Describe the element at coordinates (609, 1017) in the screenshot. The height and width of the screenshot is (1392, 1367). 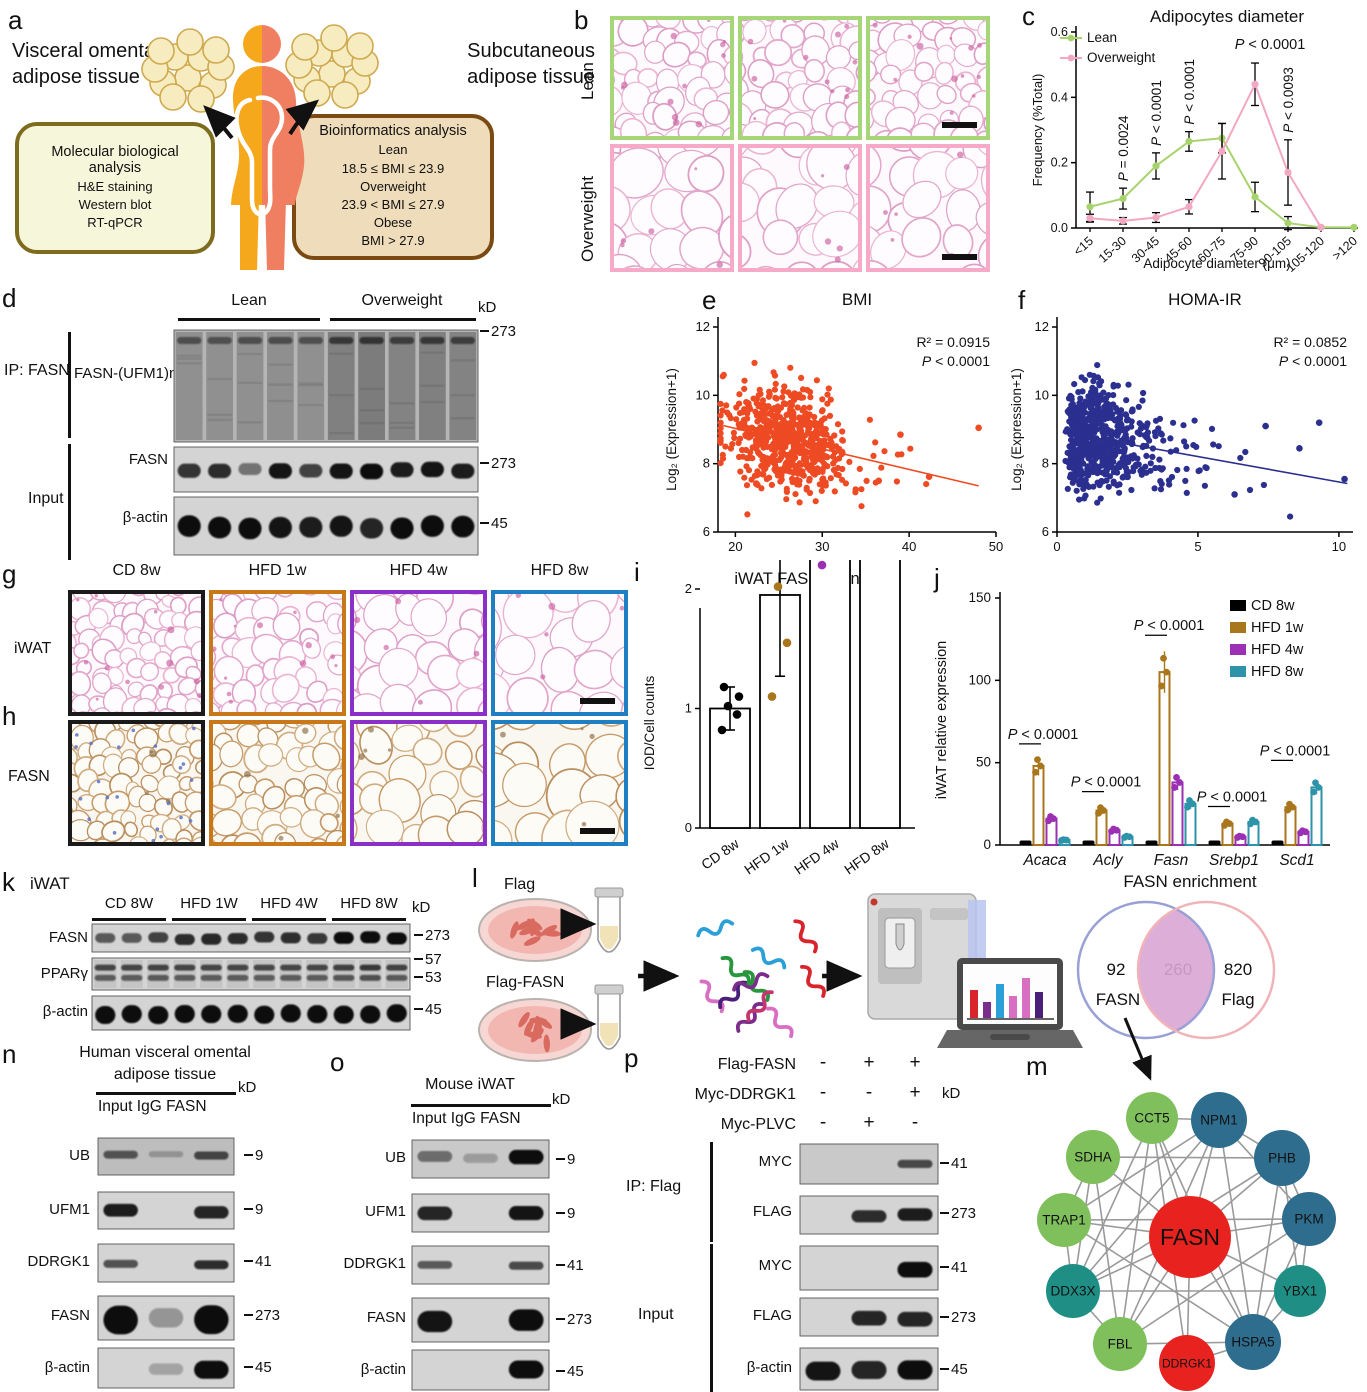
I see `tube-icon` at that location.